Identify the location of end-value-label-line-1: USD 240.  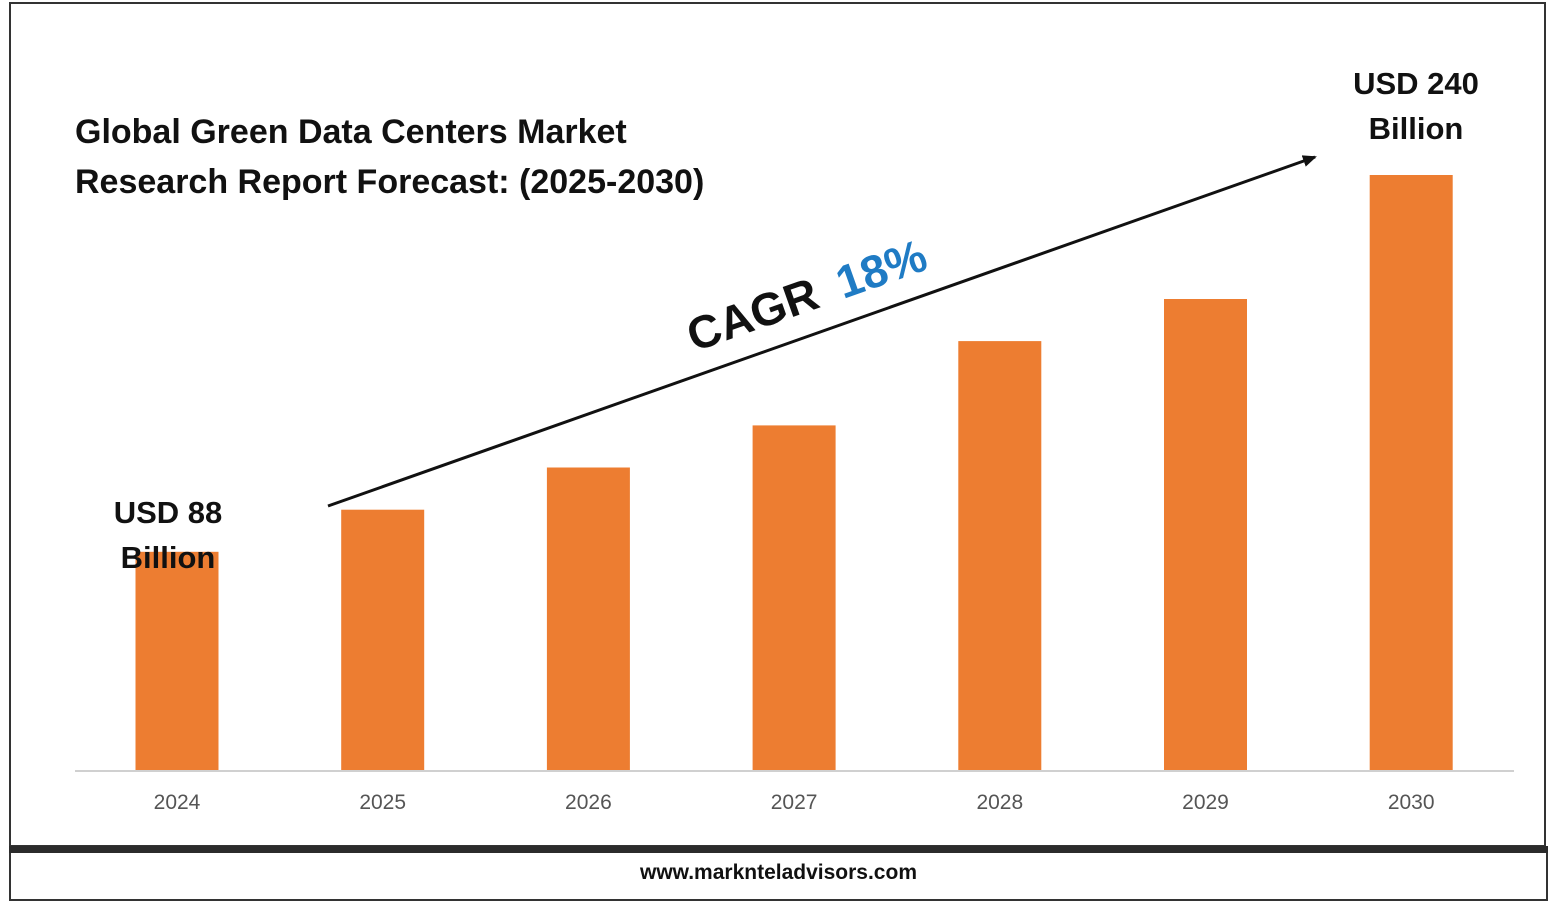
(1416, 83).